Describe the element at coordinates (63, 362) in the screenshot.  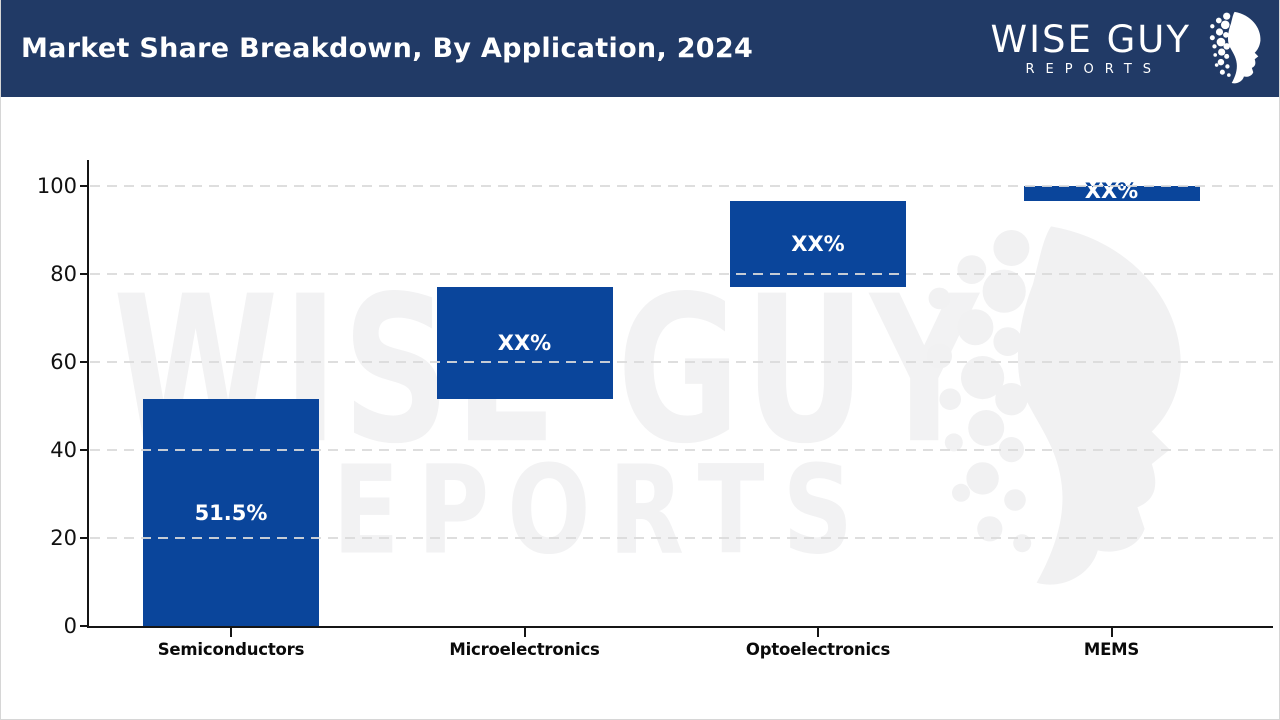
I see `y-tick-label-60: 60` at that location.